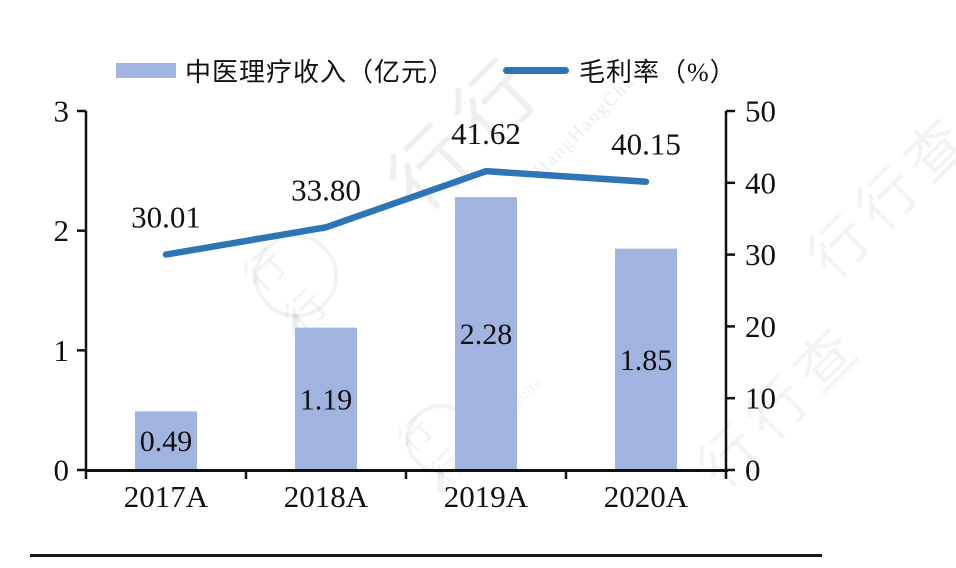 The image size is (956, 568). I want to click on gross-margin-line, so click(406, 212).